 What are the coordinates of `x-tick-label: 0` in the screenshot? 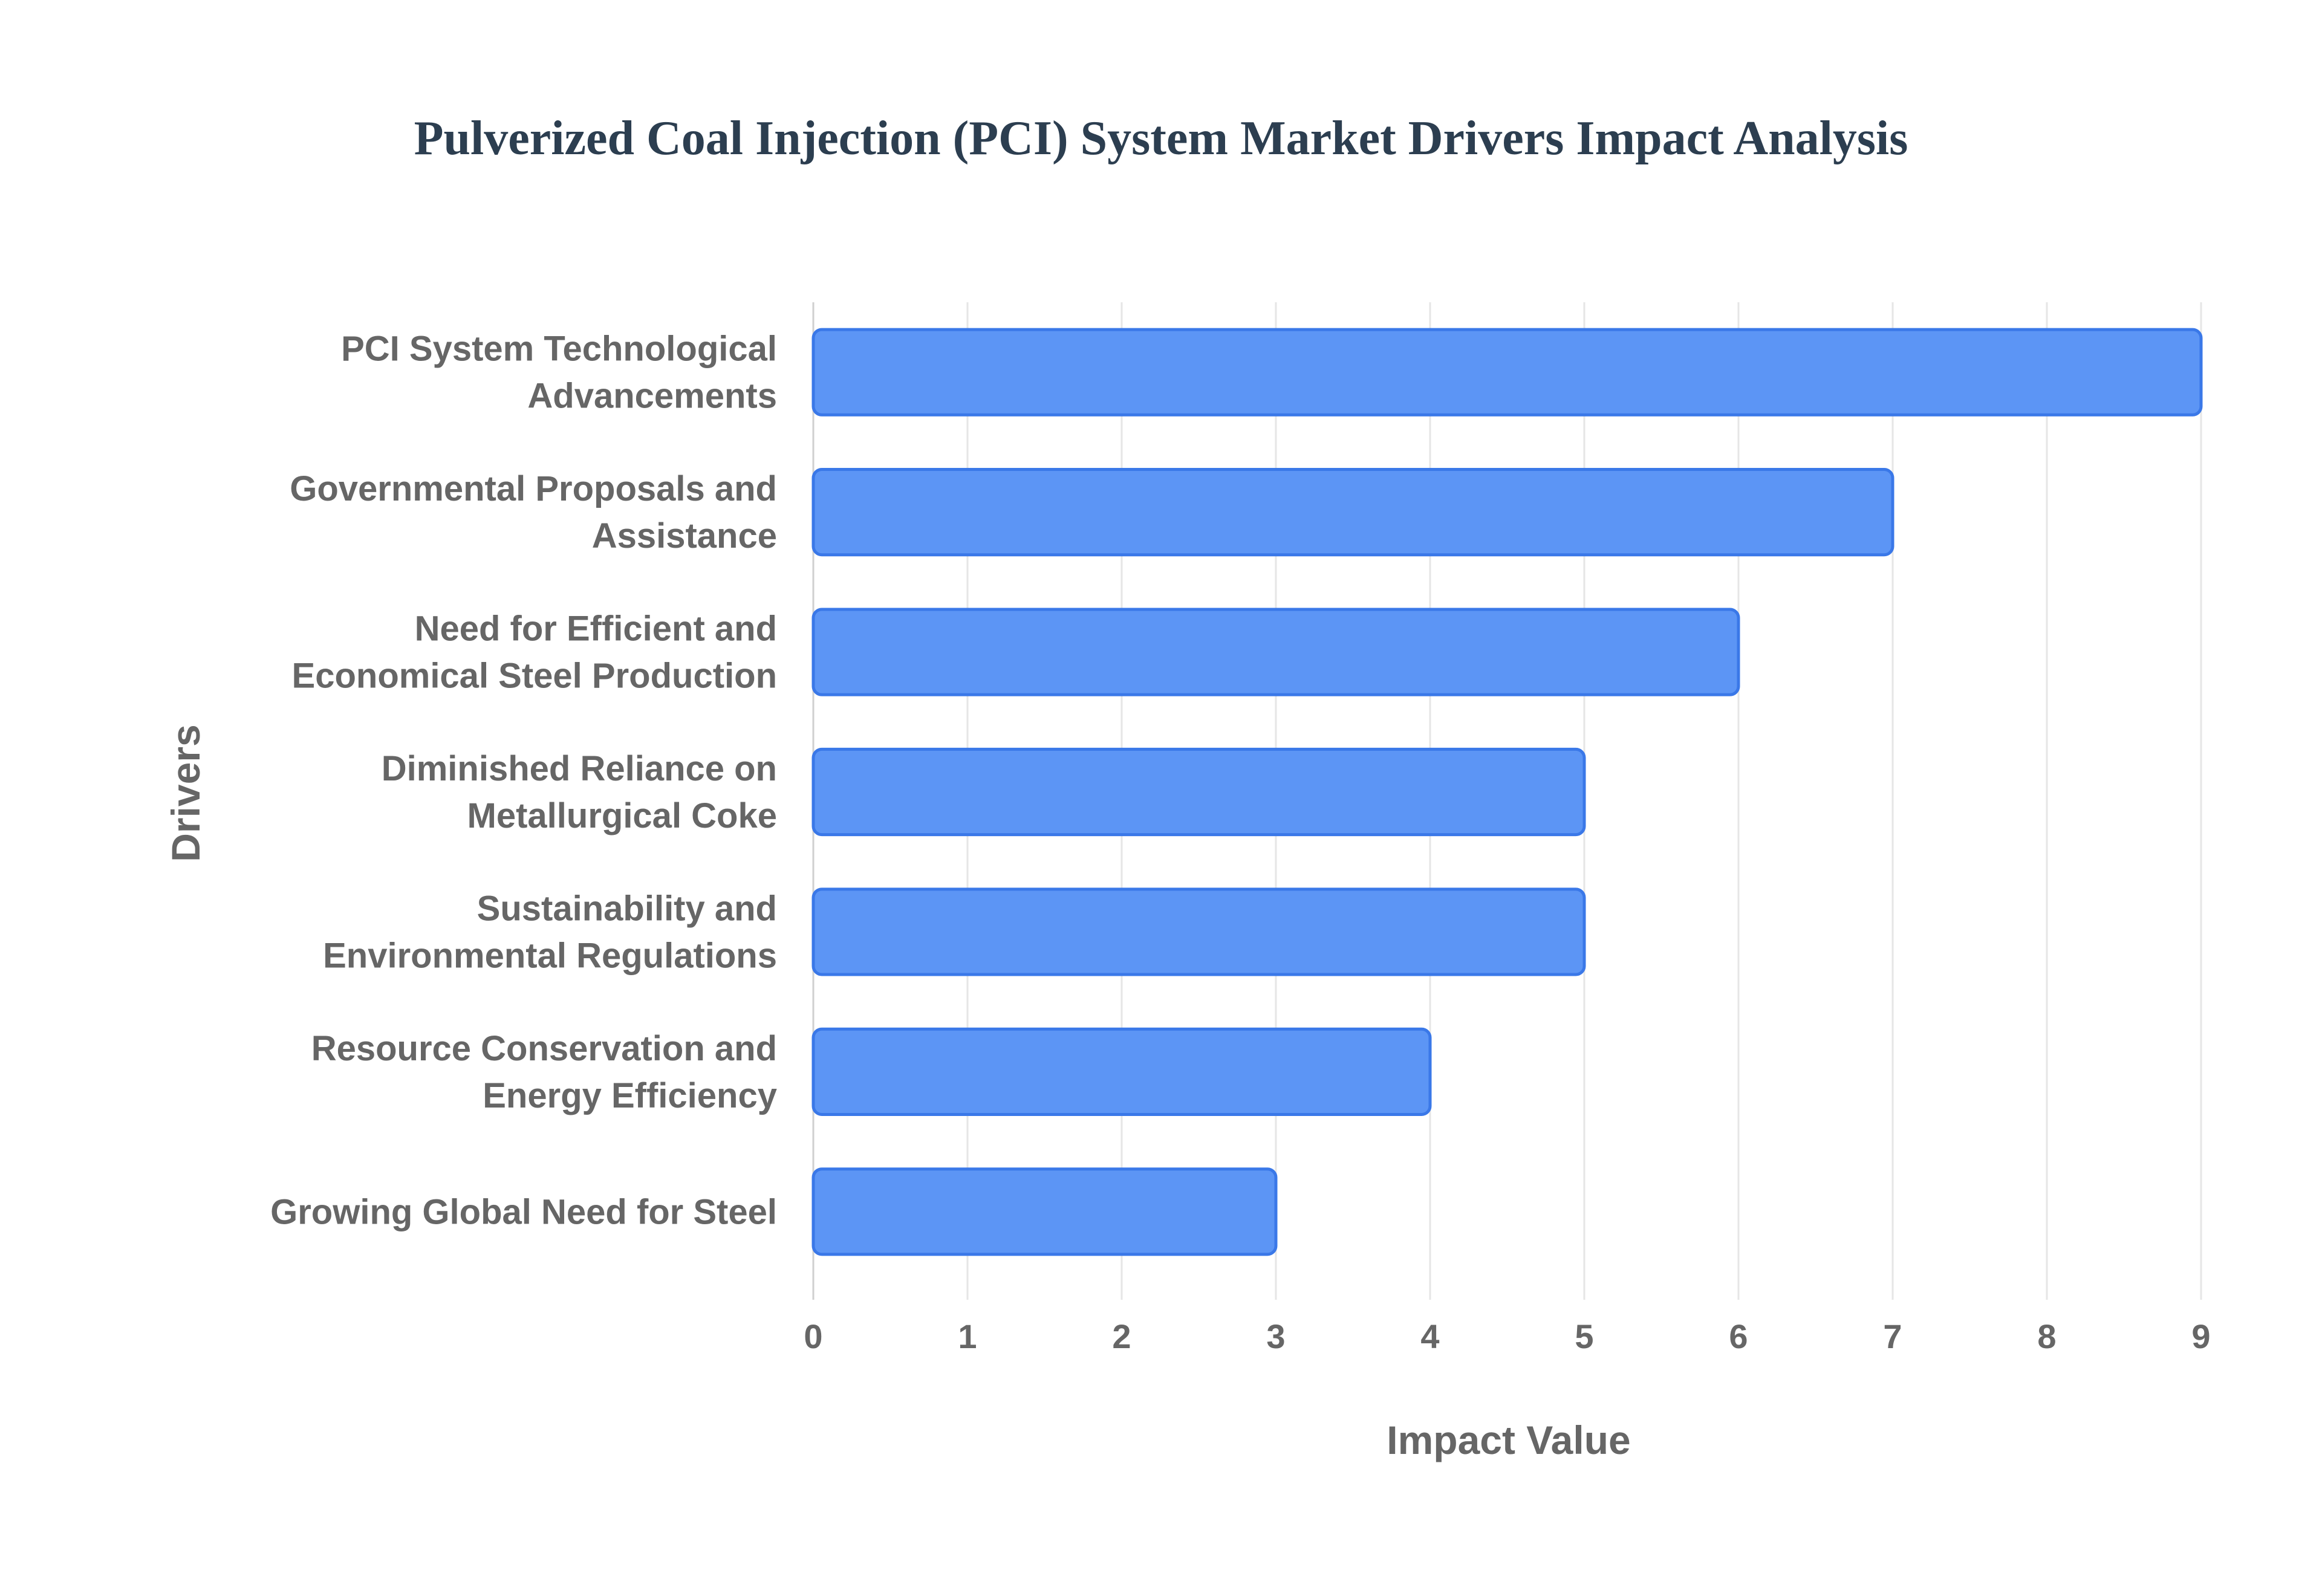 It's located at (813, 1336).